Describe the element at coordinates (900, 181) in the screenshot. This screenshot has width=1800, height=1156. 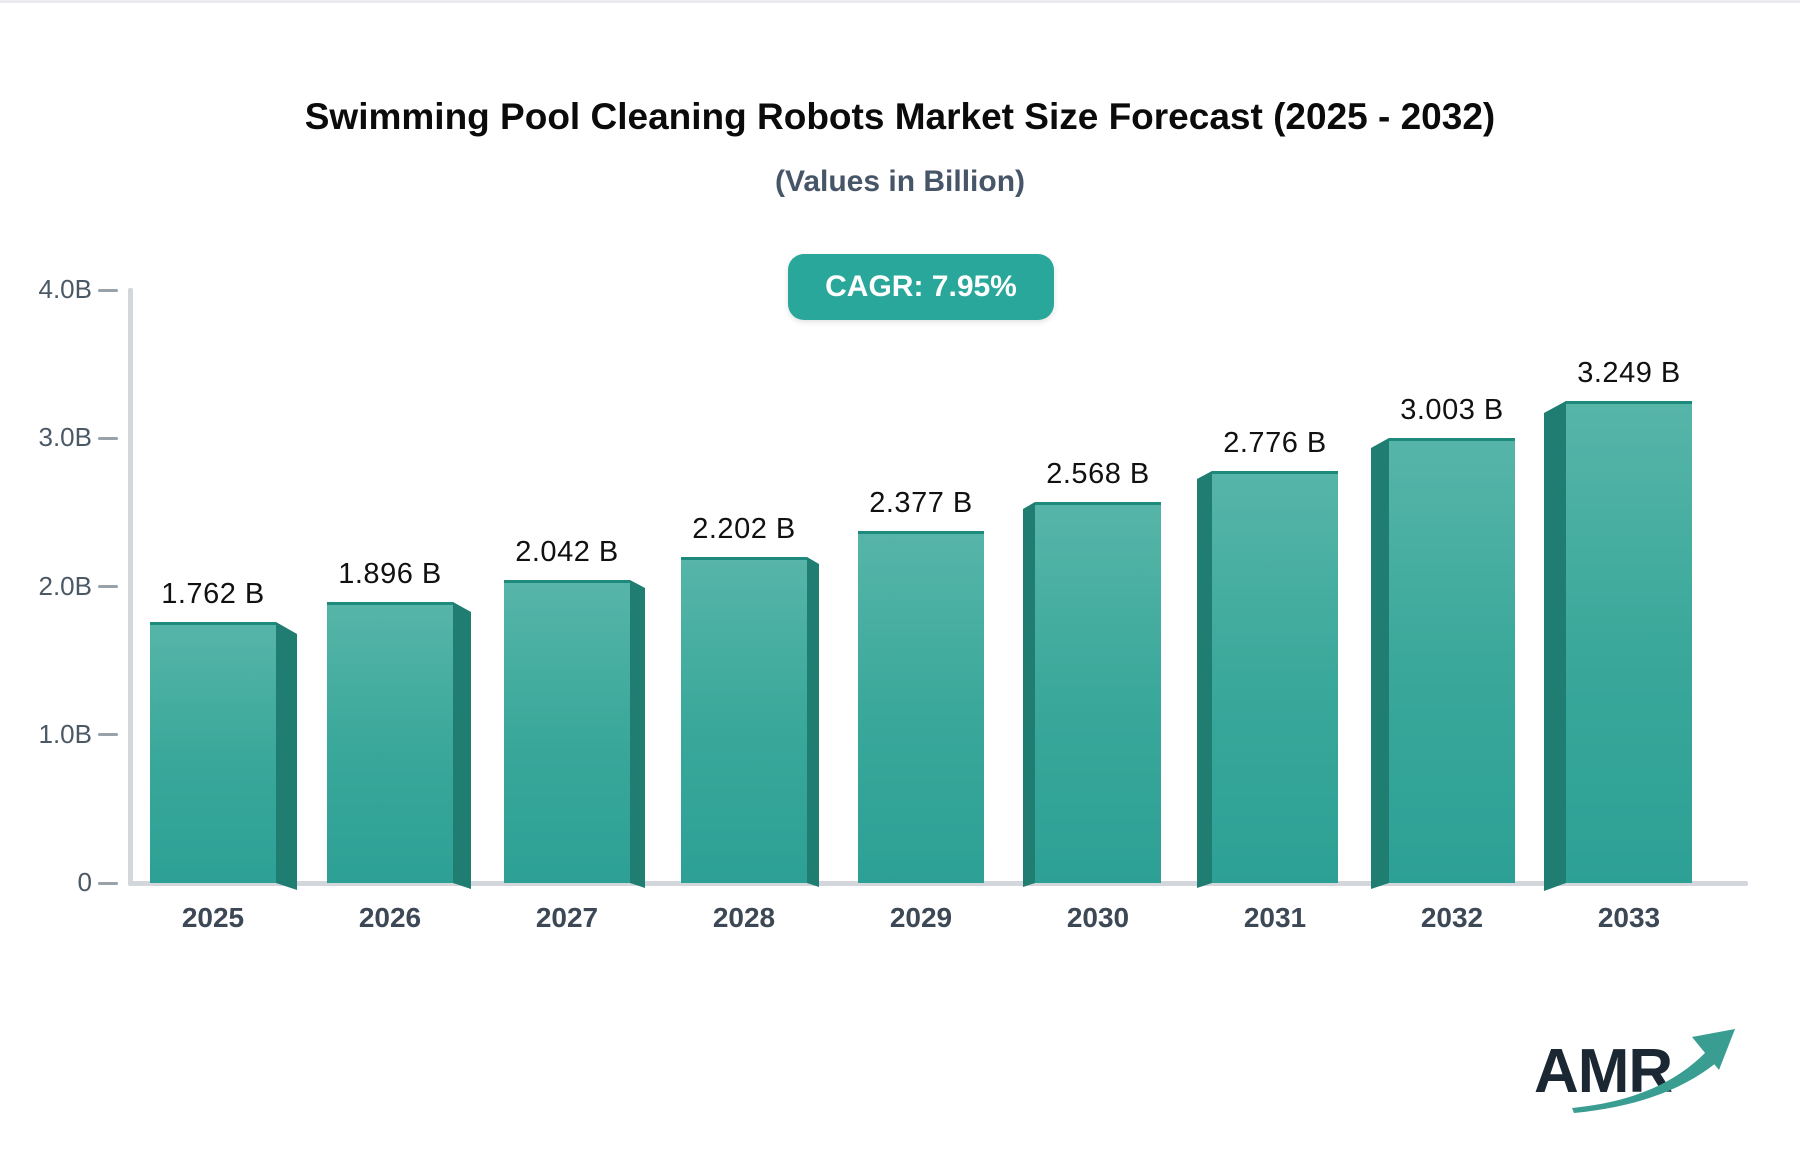
I see `chart-subtitle: (Values in Billion)` at that location.